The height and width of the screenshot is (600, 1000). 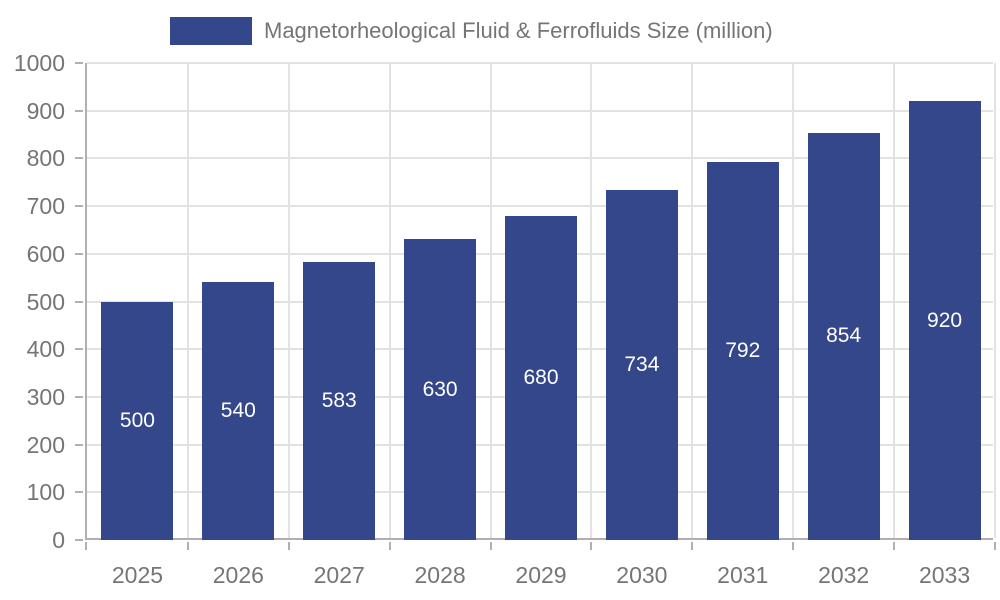 What do you see at coordinates (45, 444) in the screenshot?
I see `y-axis-label: 200` at bounding box center [45, 444].